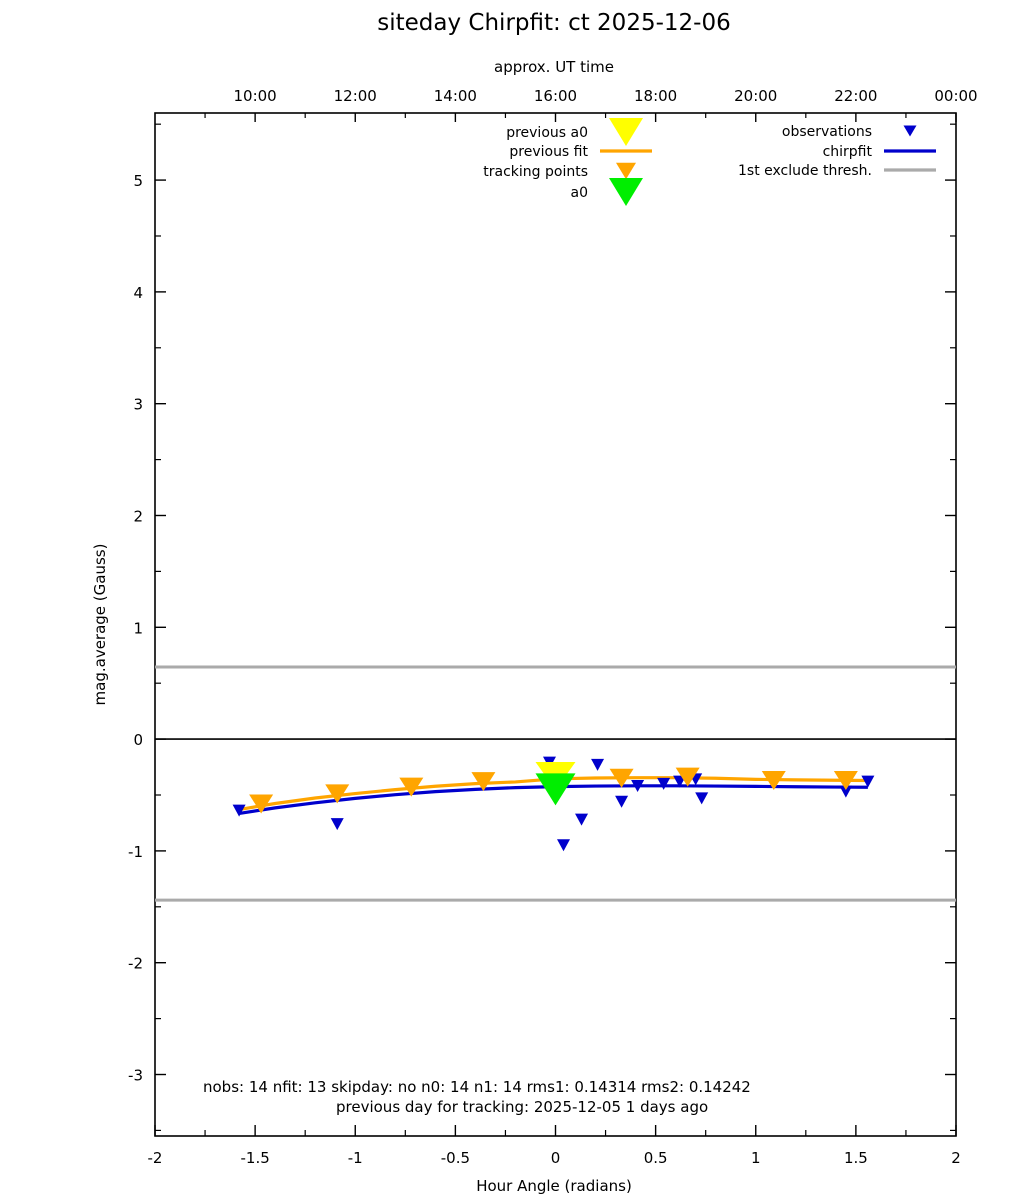 The width and height of the screenshot is (1024, 1200). What do you see at coordinates (548, 152) in the screenshot?
I see `legend-label-left: previous fit` at bounding box center [548, 152].